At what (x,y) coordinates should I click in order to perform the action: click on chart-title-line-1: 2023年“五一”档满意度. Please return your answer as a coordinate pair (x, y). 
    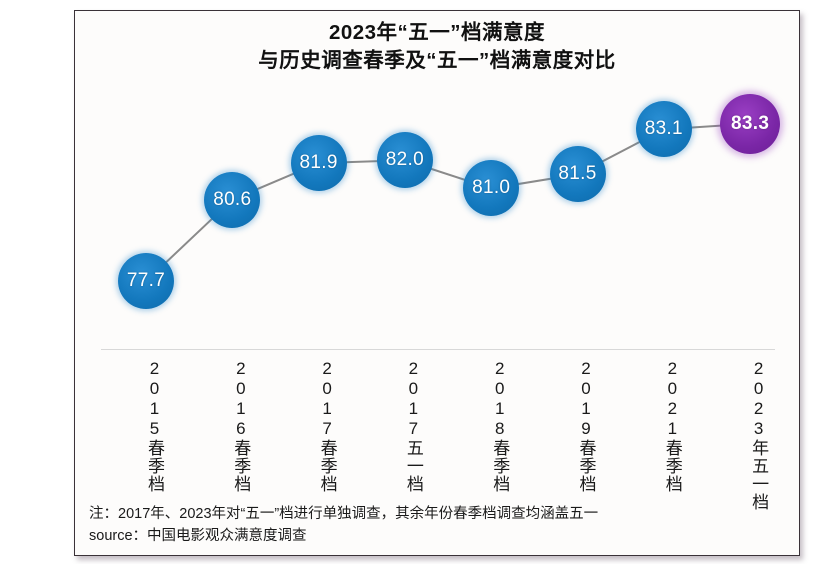
    Looking at the image, I should click on (437, 32).